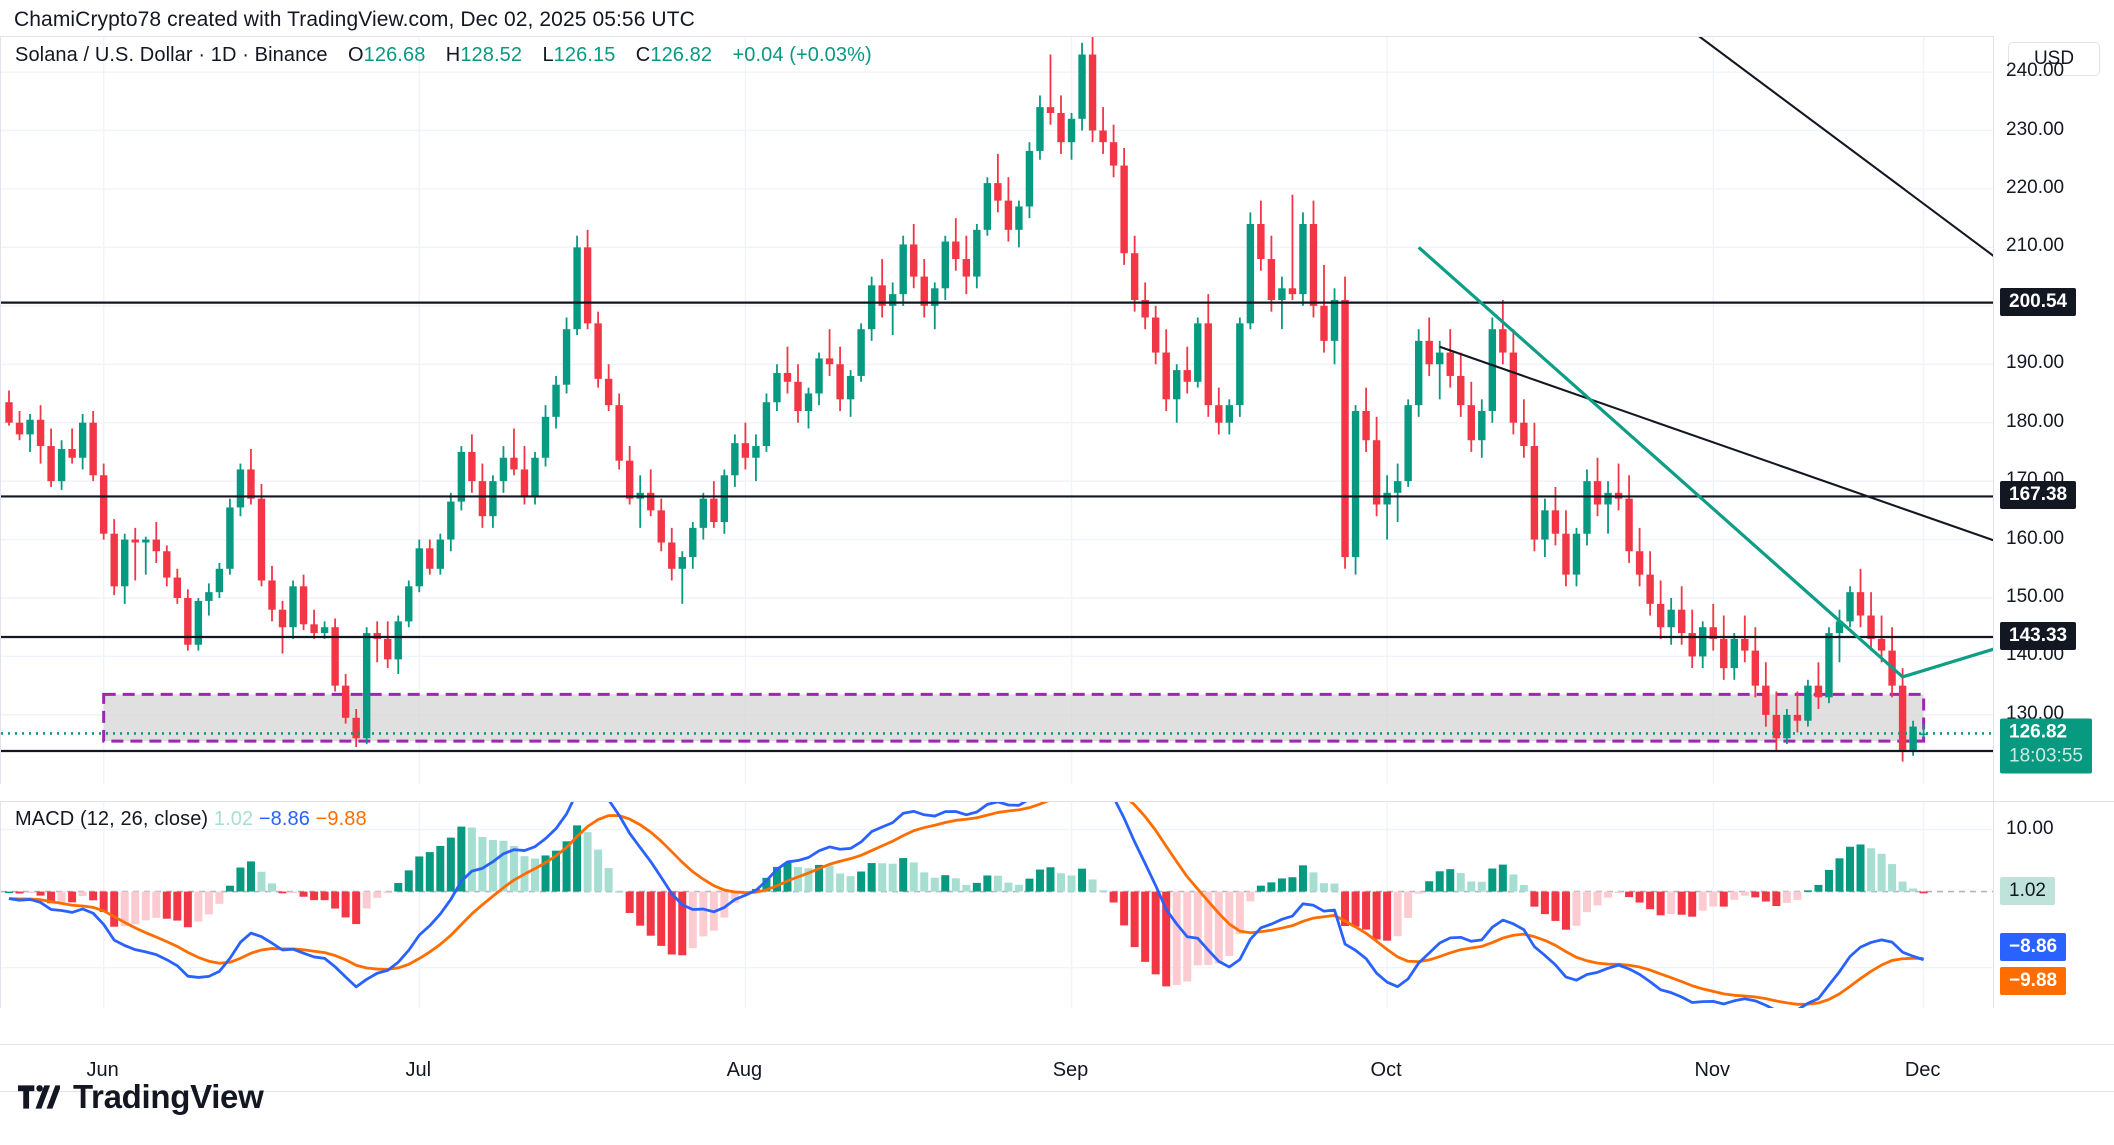 Image resolution: width=2114 pixels, height=1145 pixels. What do you see at coordinates (2035, 129) in the screenshot?
I see `price-tick-230-00: 230.00` at bounding box center [2035, 129].